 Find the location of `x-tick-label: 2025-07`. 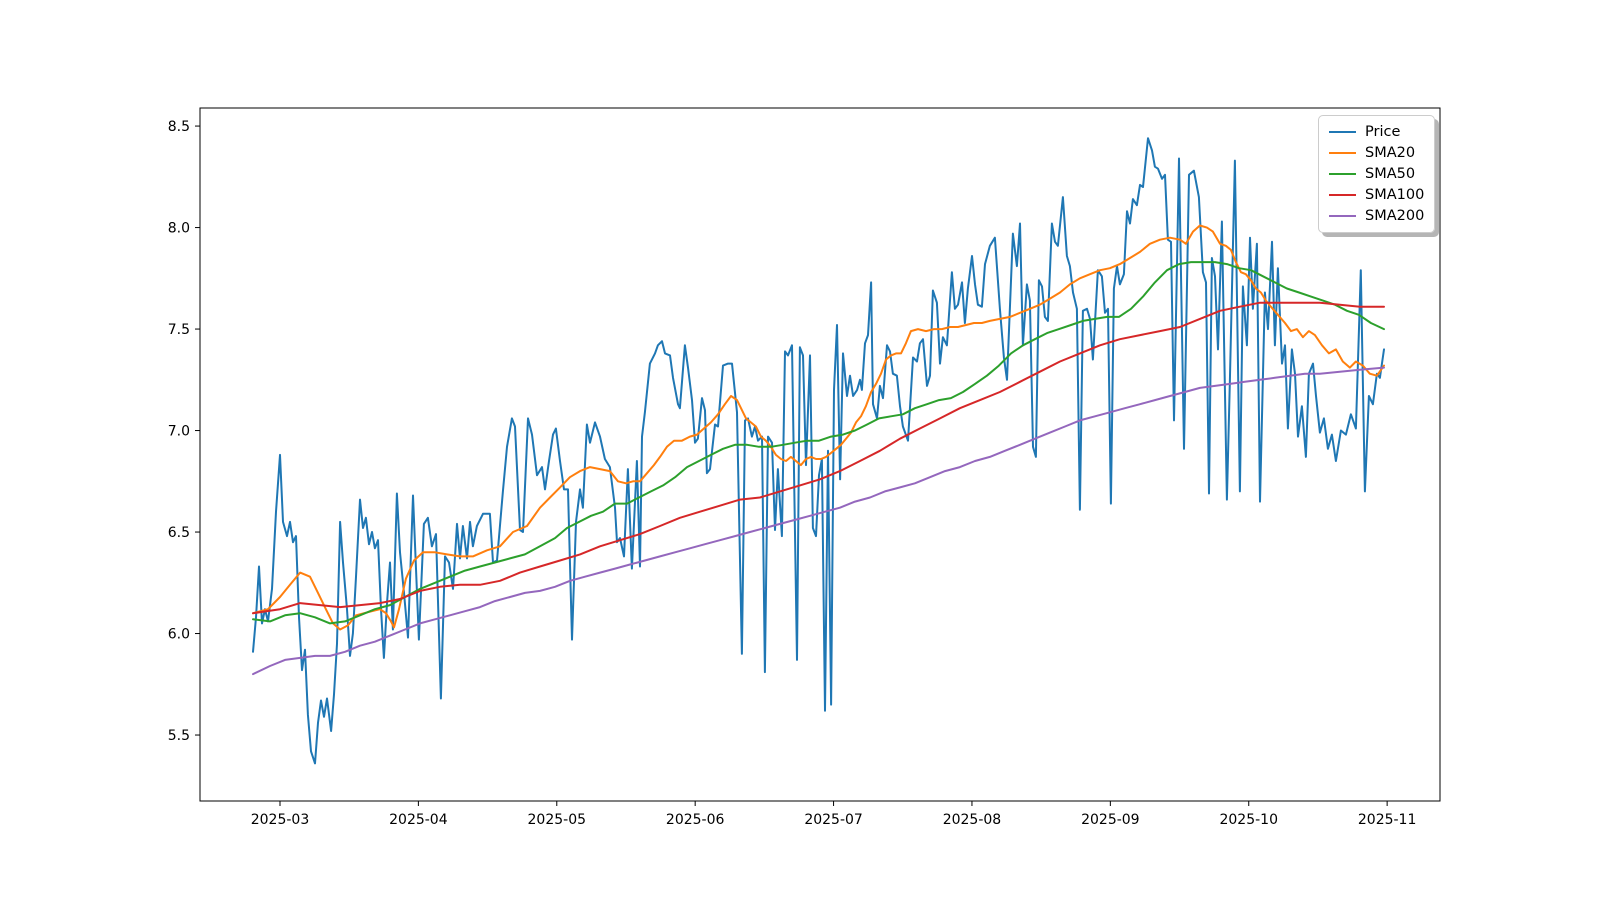

x-tick-label: 2025-07 is located at coordinates (833, 820).